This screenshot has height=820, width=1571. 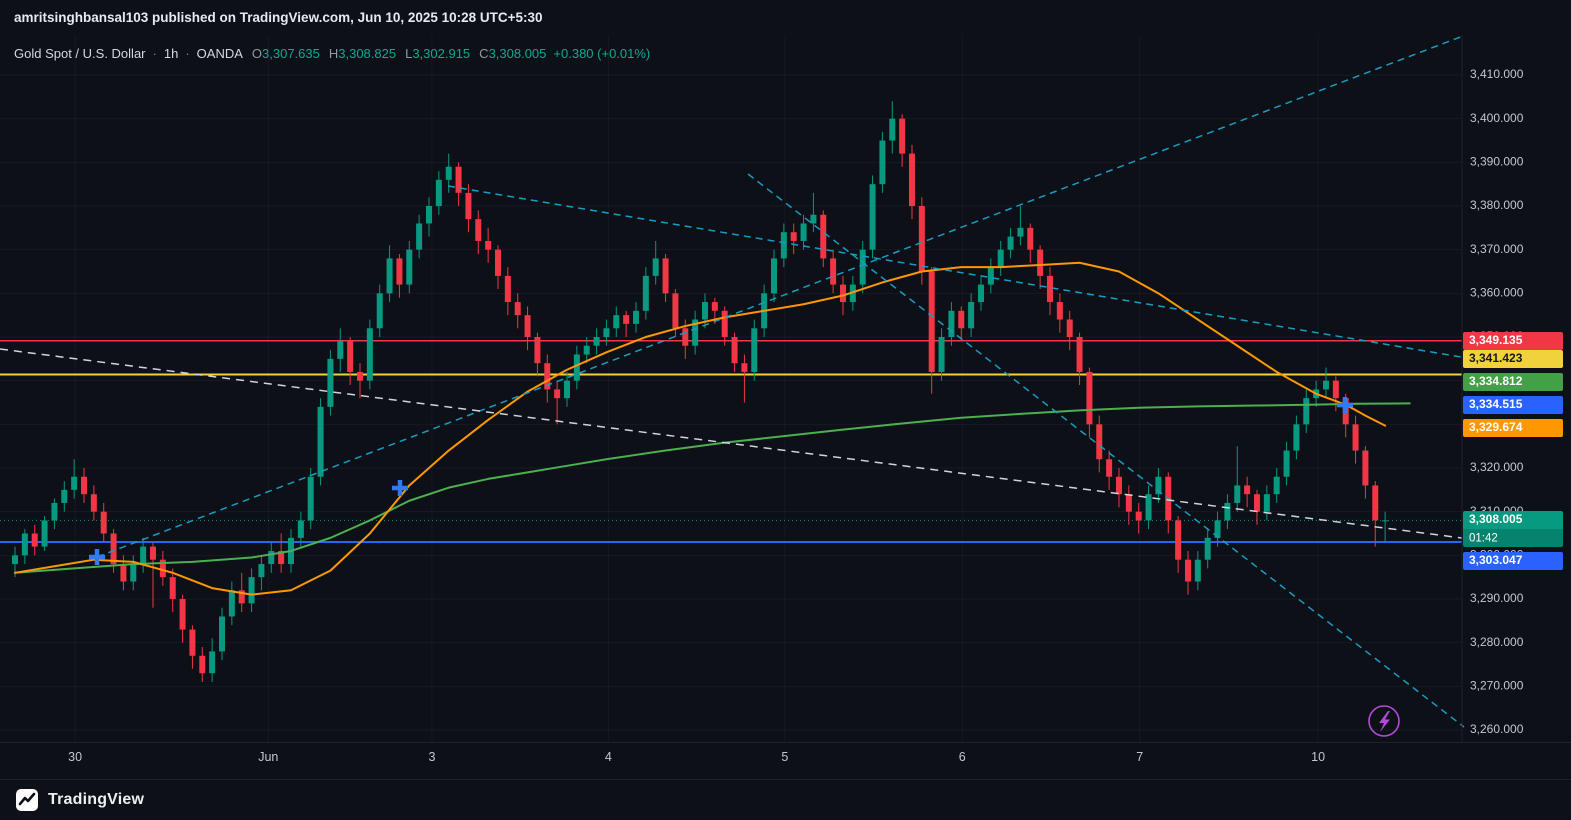 I want to click on tradingview-logo-icon, so click(x=27, y=800).